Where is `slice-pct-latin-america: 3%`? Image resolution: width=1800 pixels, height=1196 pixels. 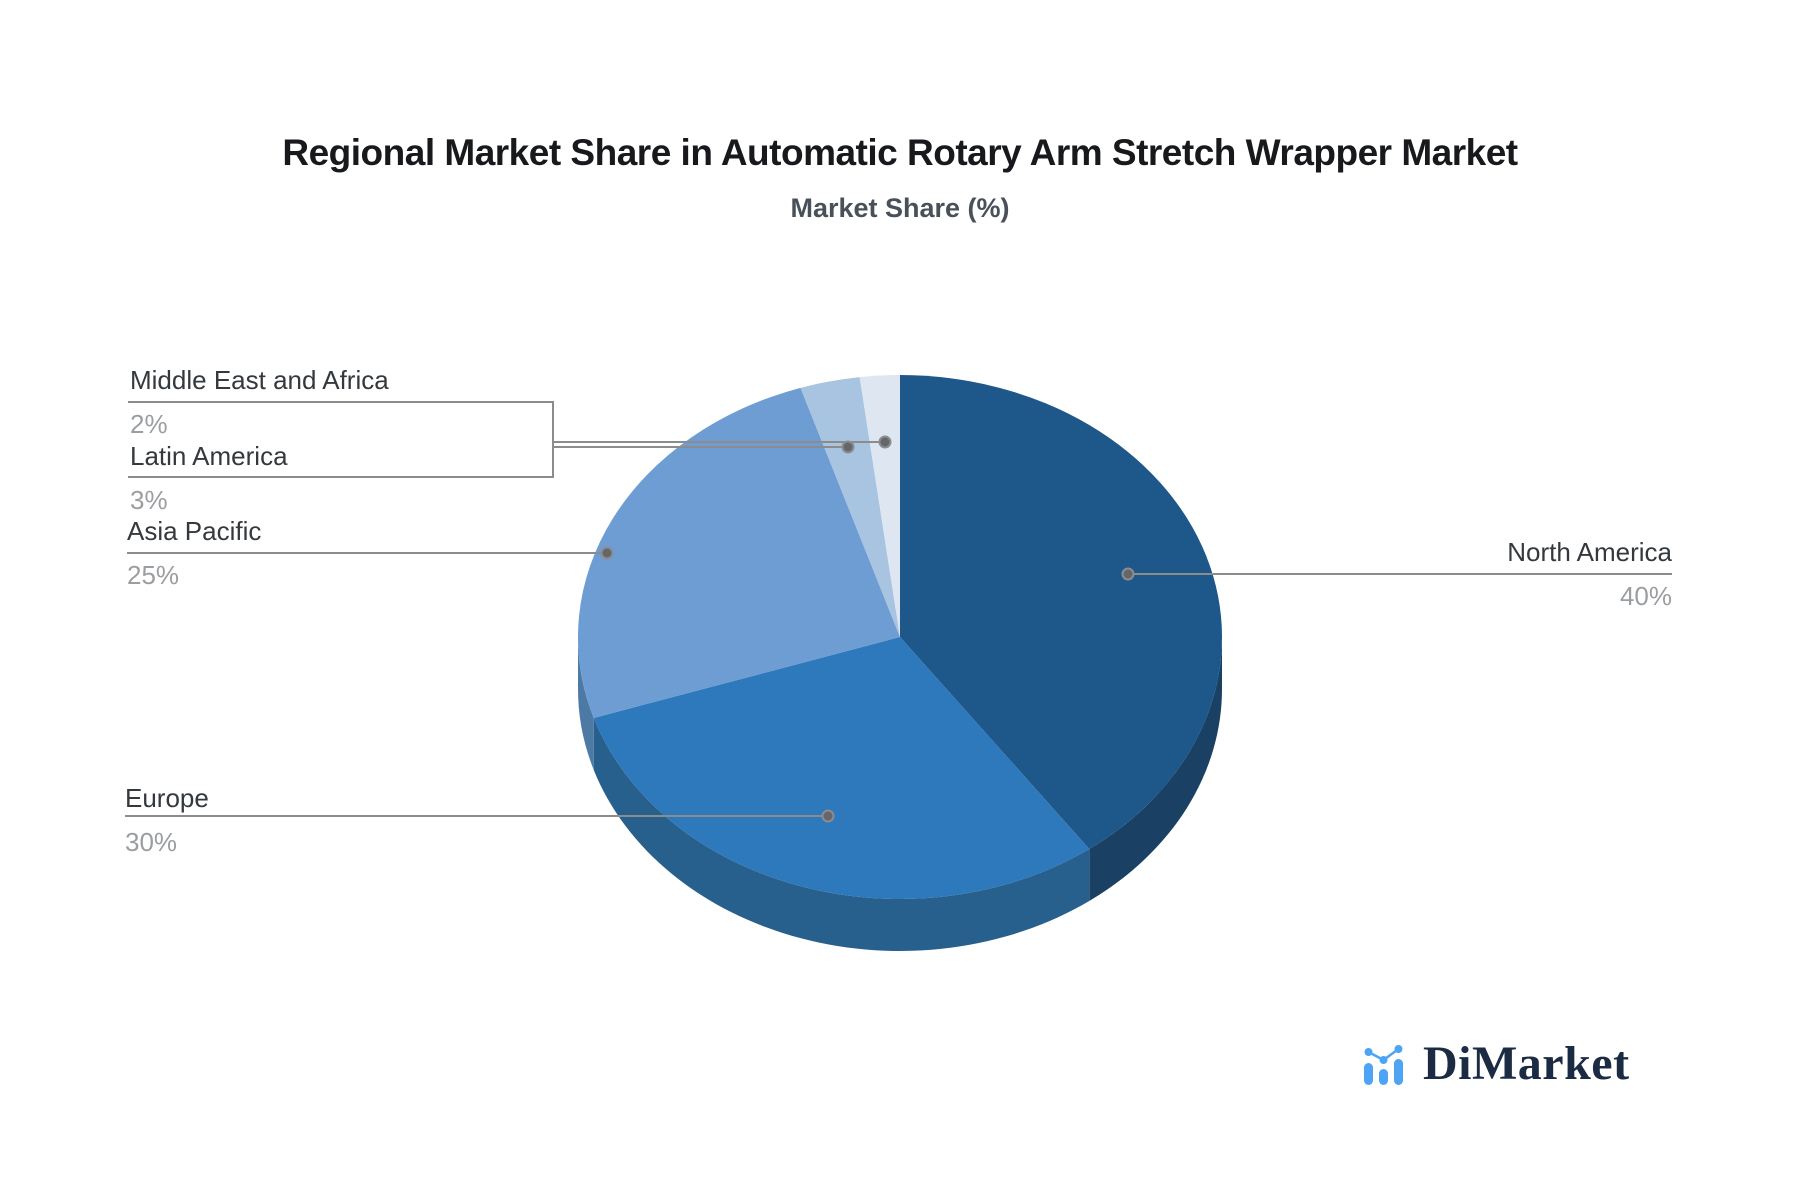 slice-pct-latin-america: 3% is located at coordinates (149, 500).